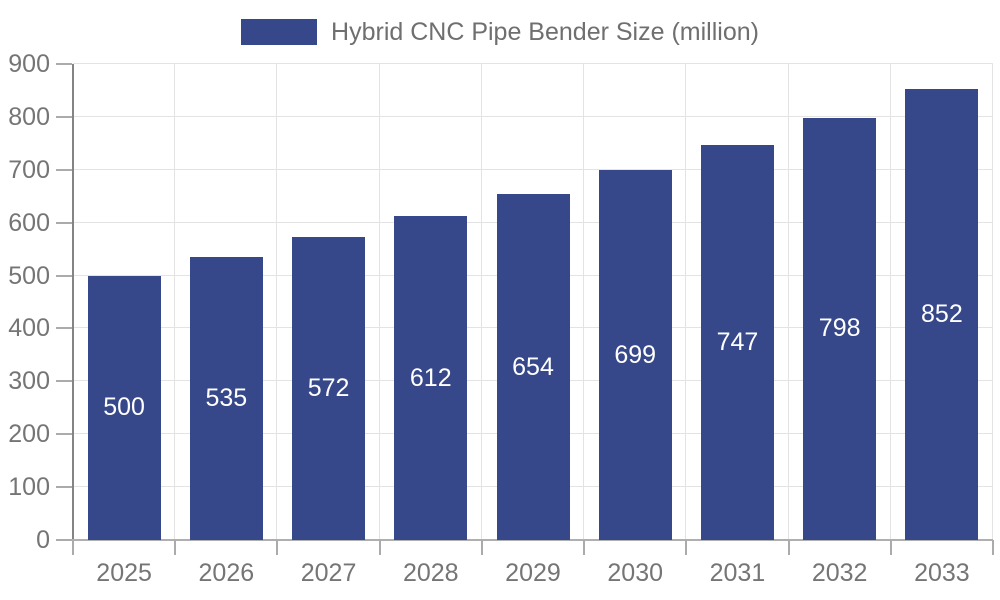  What do you see at coordinates (545, 31) in the screenshot?
I see `legend-label: Hybrid CNC Pipe Bender Size (million)` at bounding box center [545, 31].